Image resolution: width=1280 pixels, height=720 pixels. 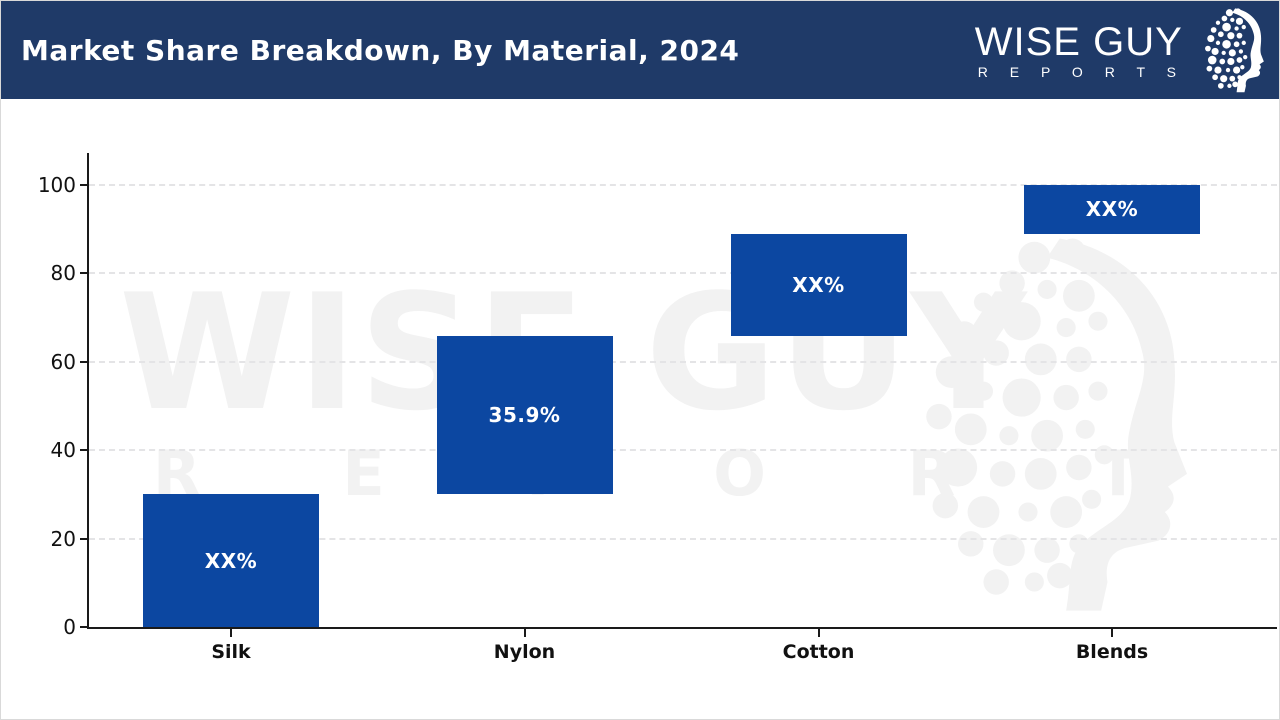 I want to click on y-tick-label: 100, so click(x=56, y=185).